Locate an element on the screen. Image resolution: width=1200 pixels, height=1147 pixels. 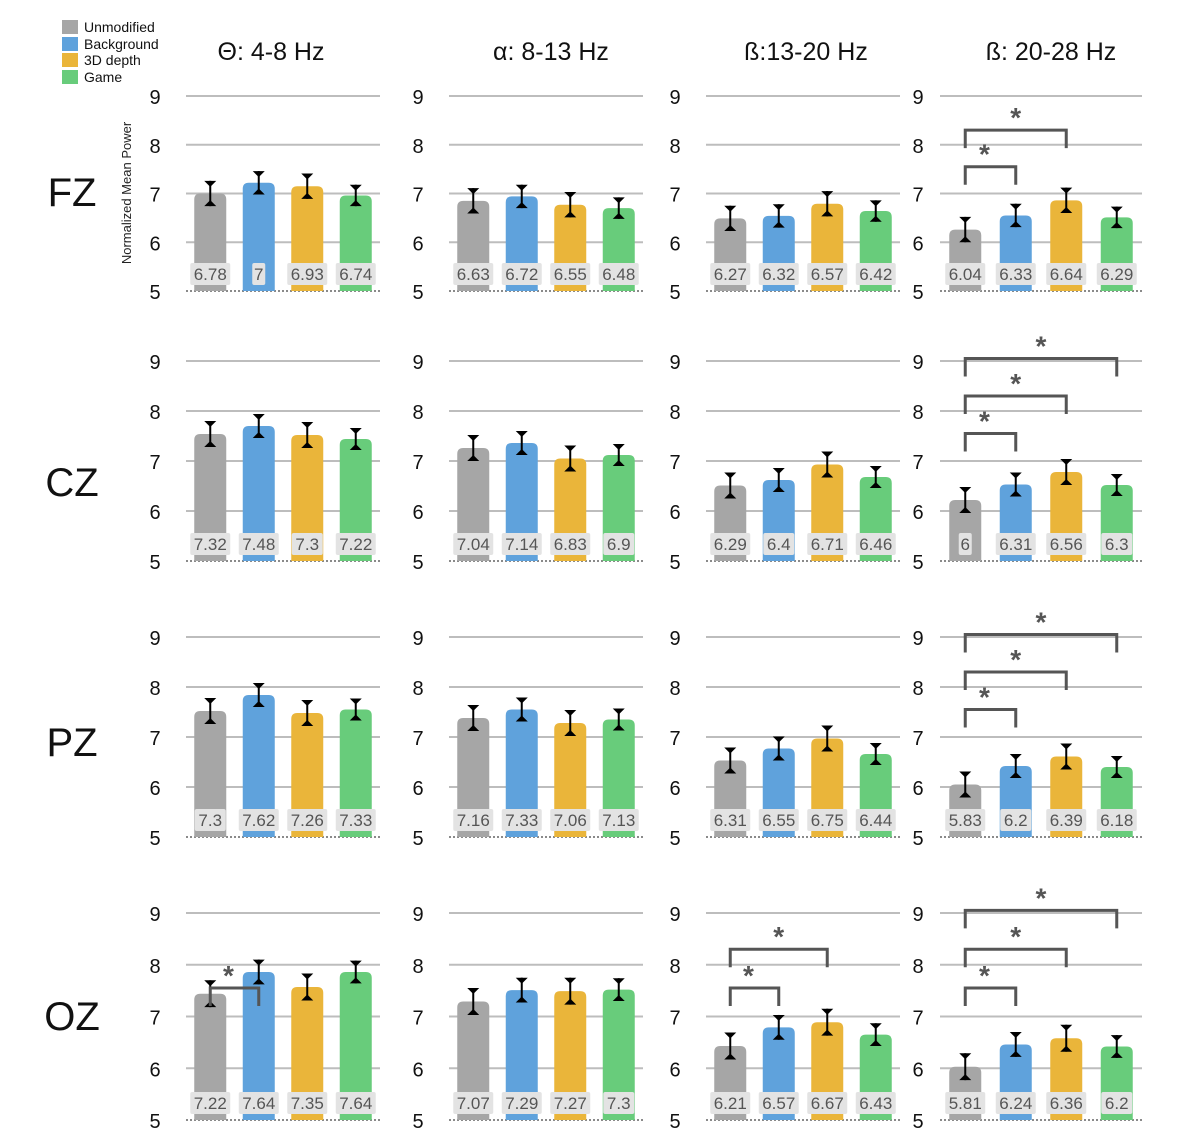
bar-3d-depth is located at coordinates (307, 775).